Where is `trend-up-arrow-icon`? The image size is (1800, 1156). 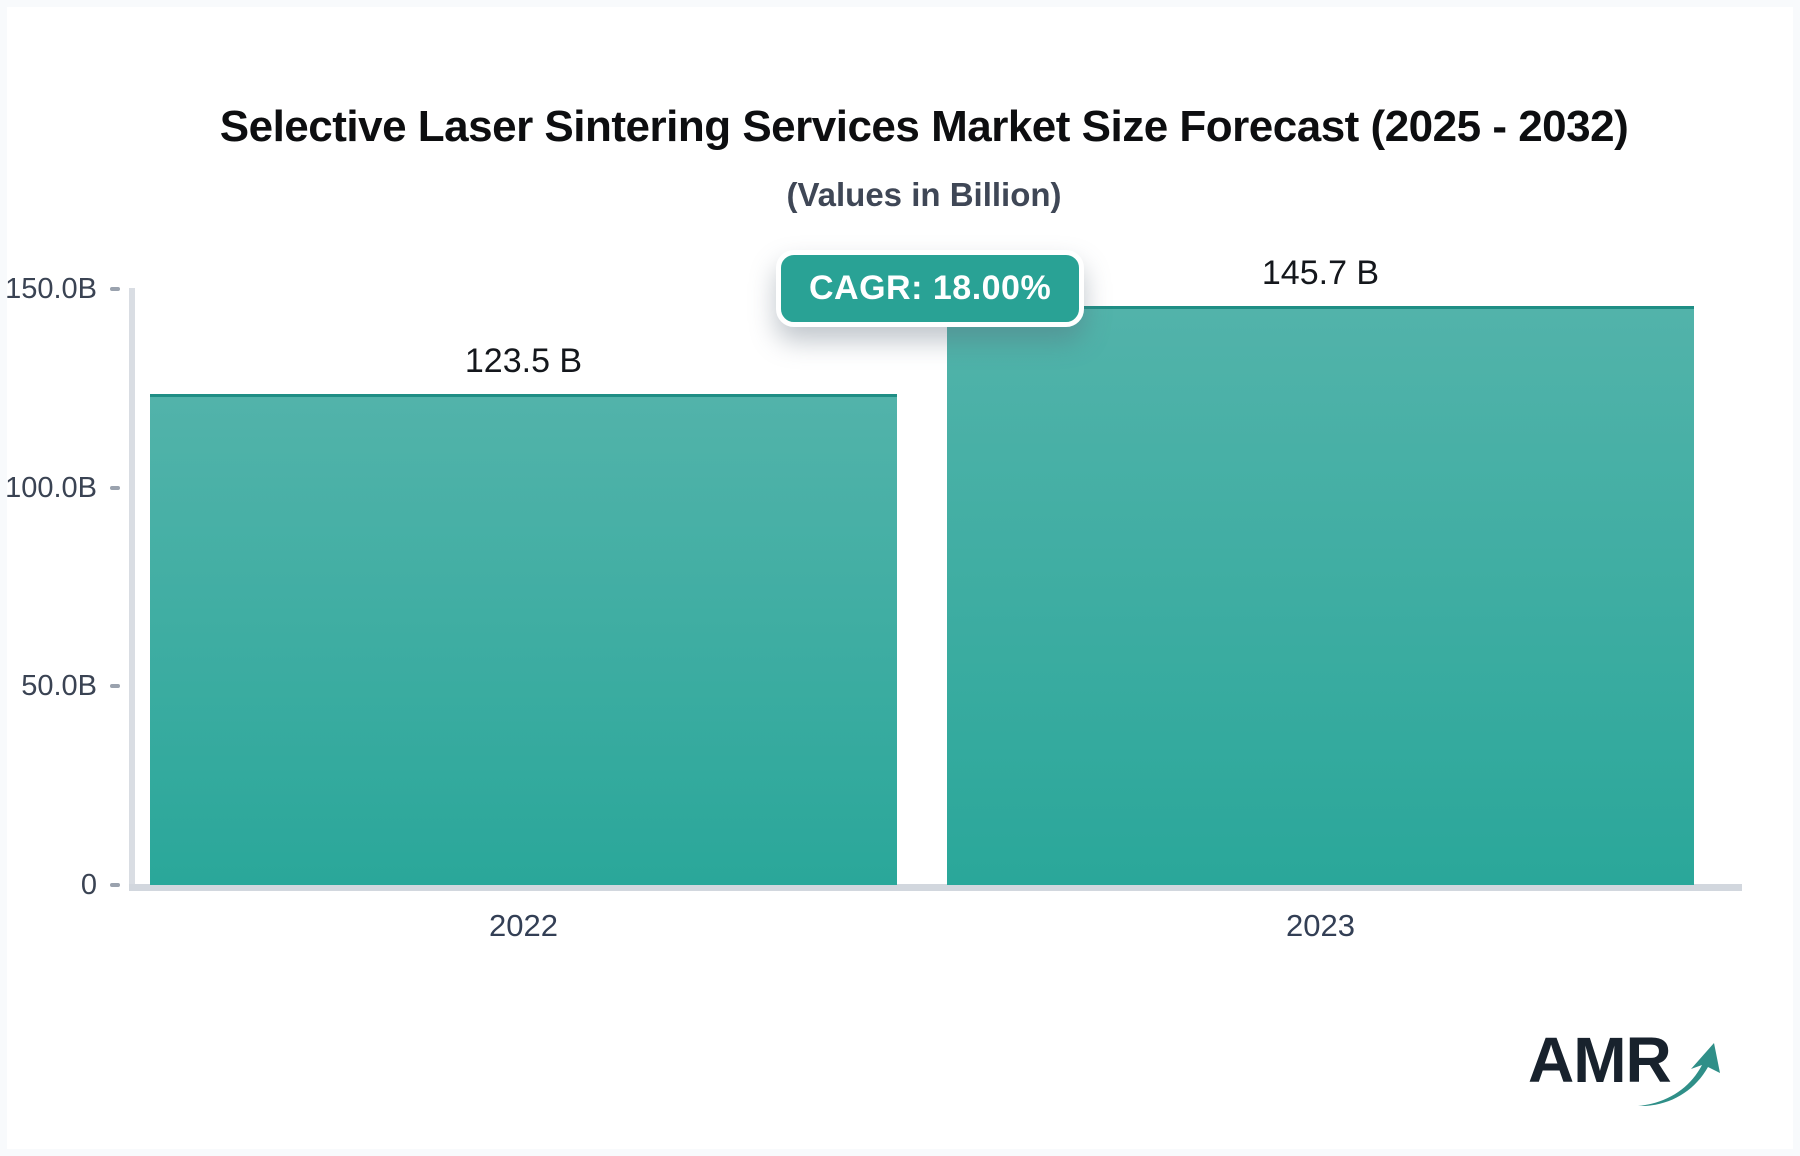 trend-up-arrow-icon is located at coordinates (1679, 1075).